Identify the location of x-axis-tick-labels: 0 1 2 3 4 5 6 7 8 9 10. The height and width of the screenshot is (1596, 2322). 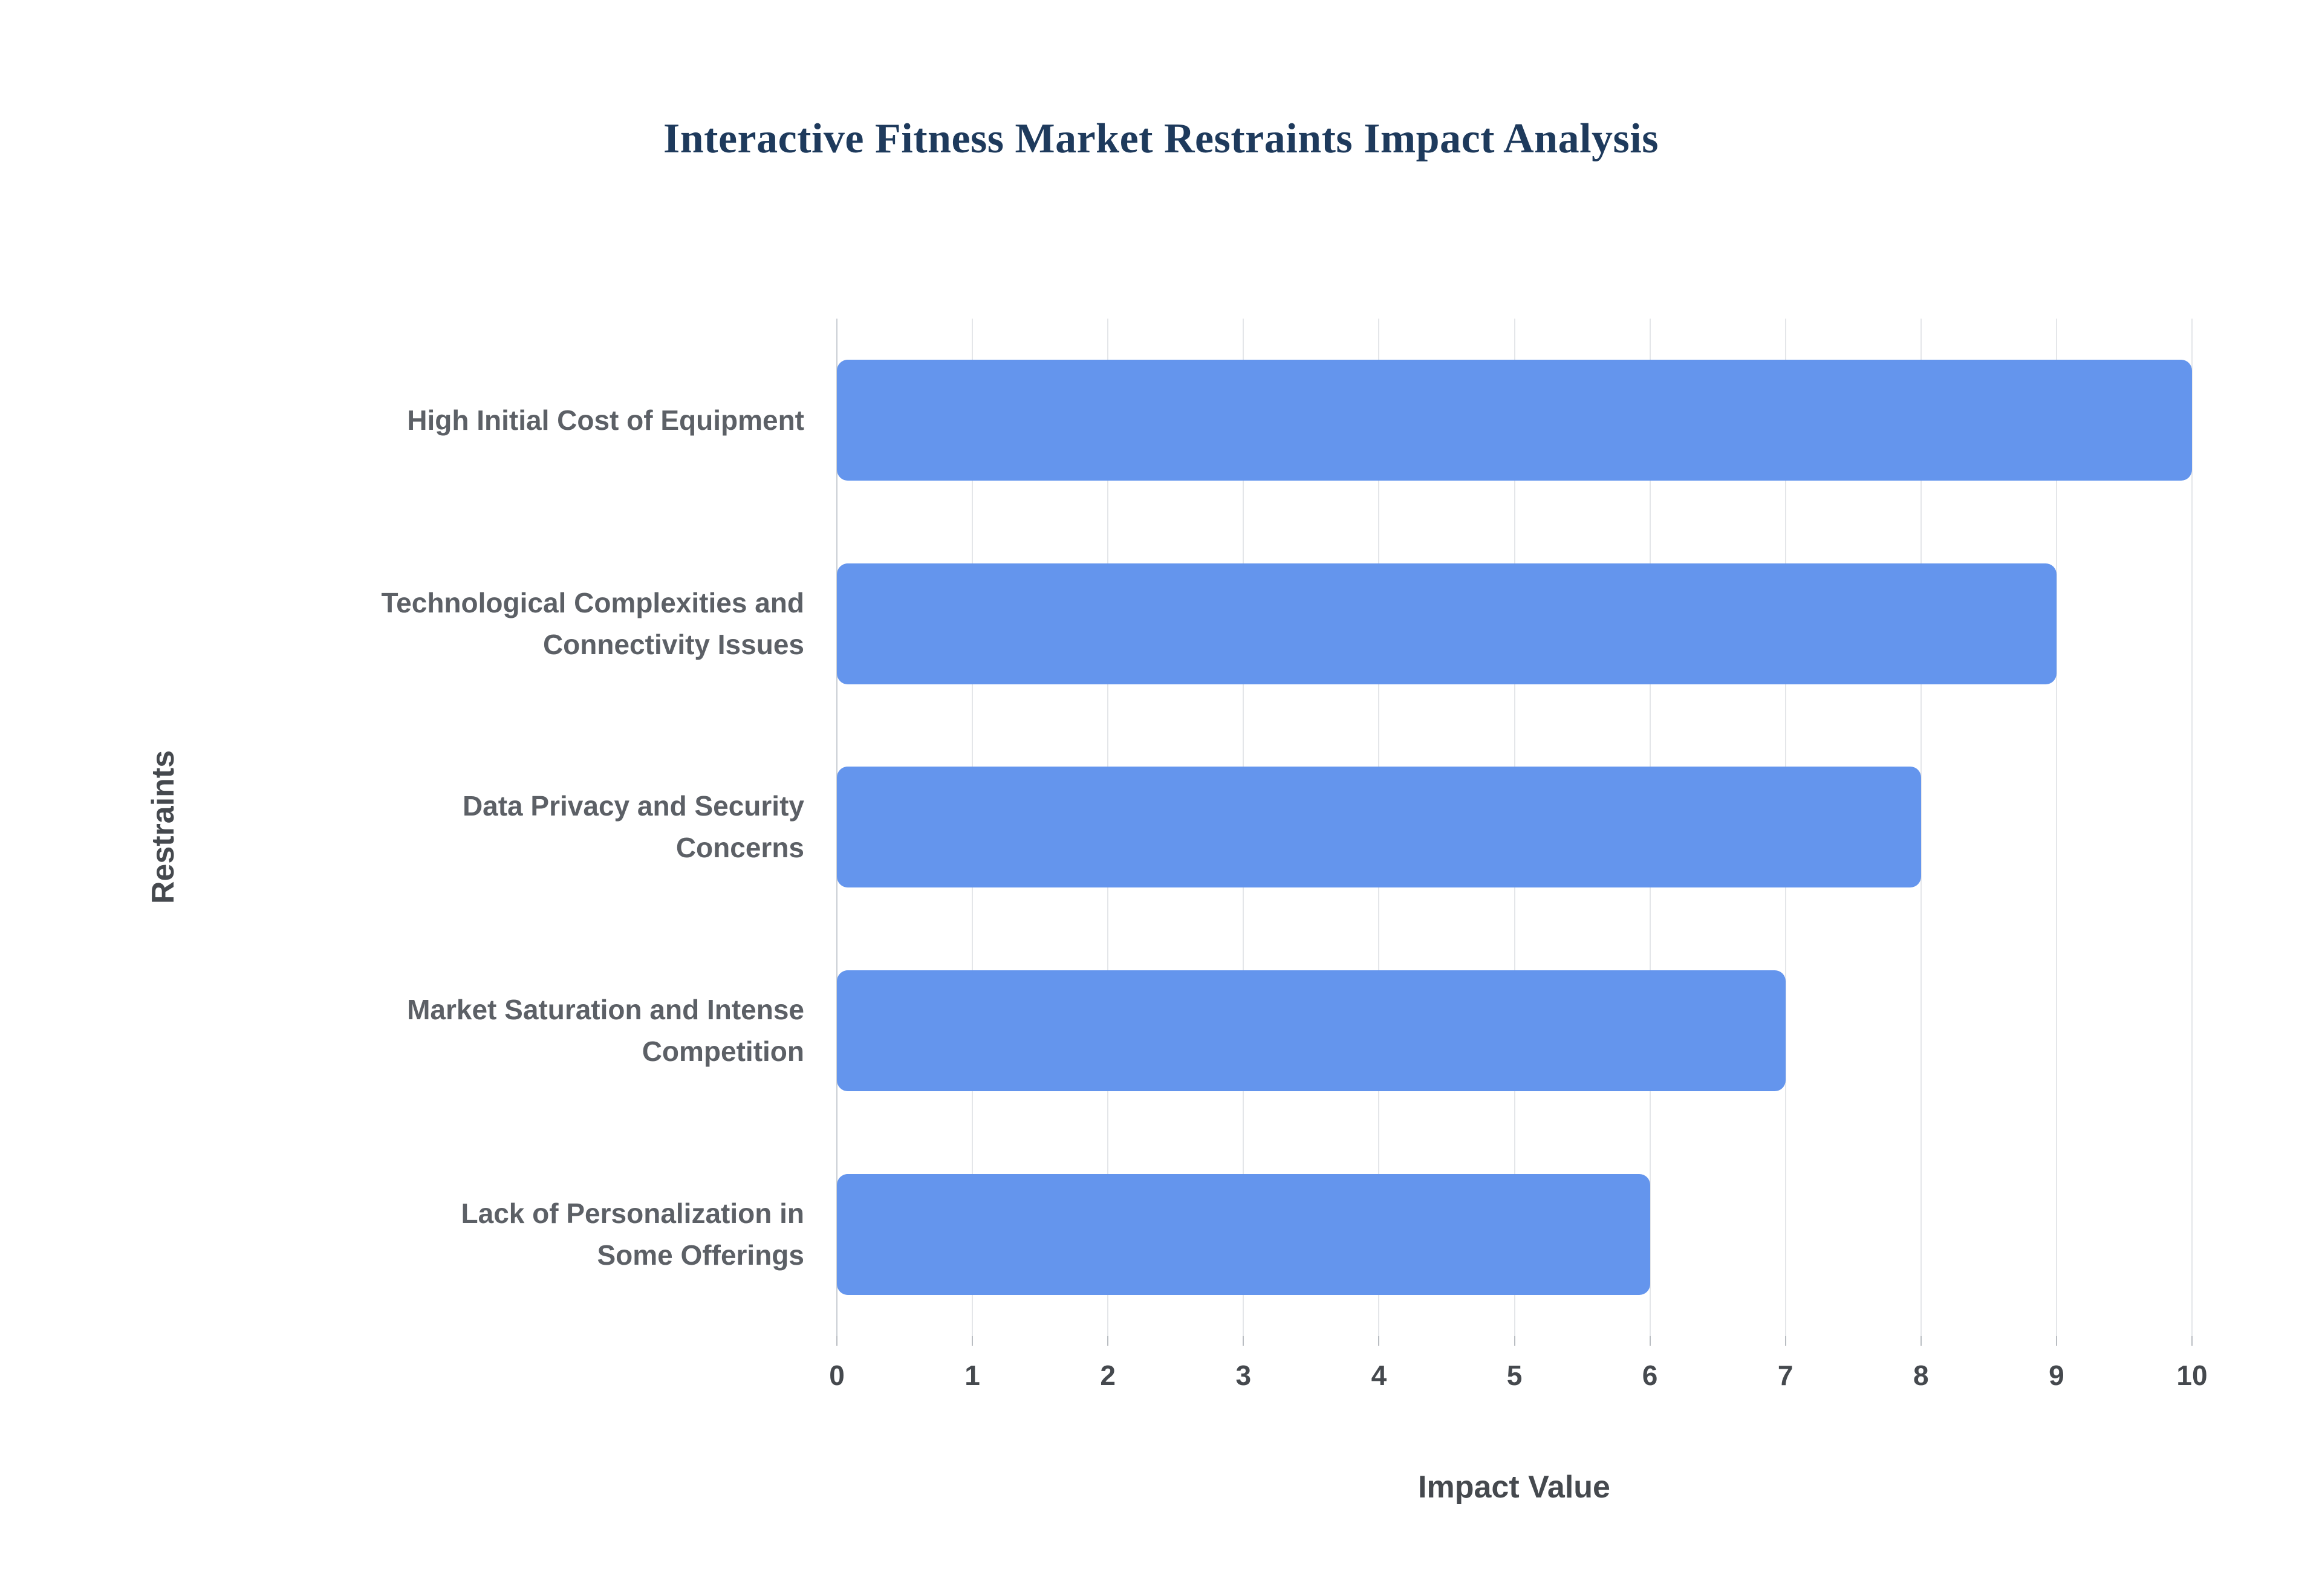
(1518, 1377).